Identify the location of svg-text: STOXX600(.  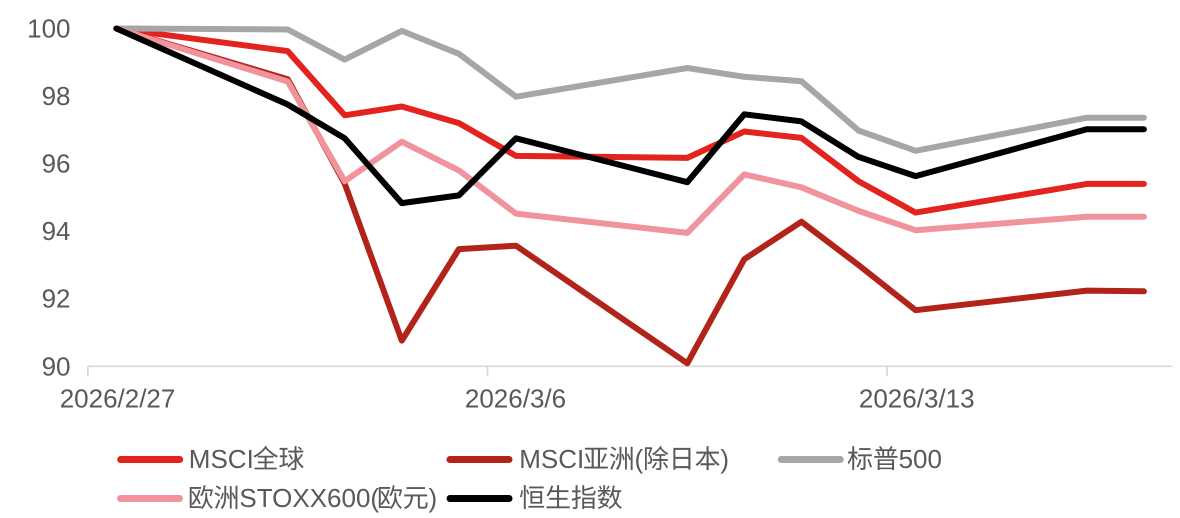
(309, 498).